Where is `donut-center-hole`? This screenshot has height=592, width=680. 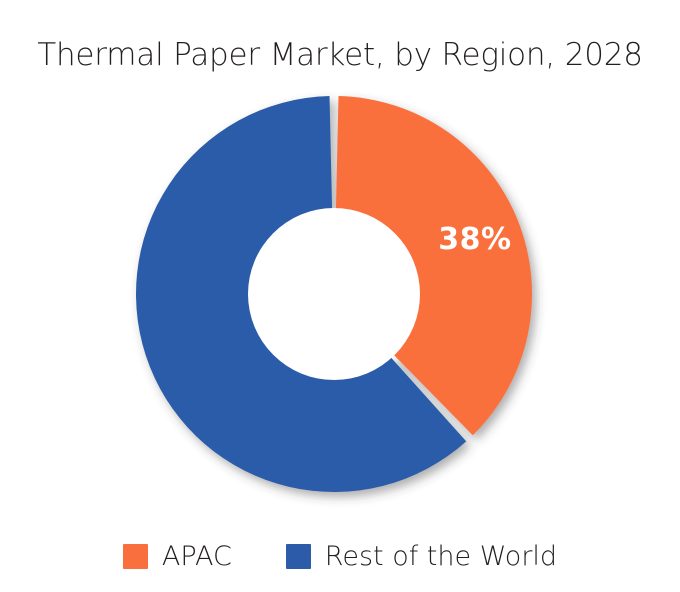
donut-center-hole is located at coordinates (334, 294).